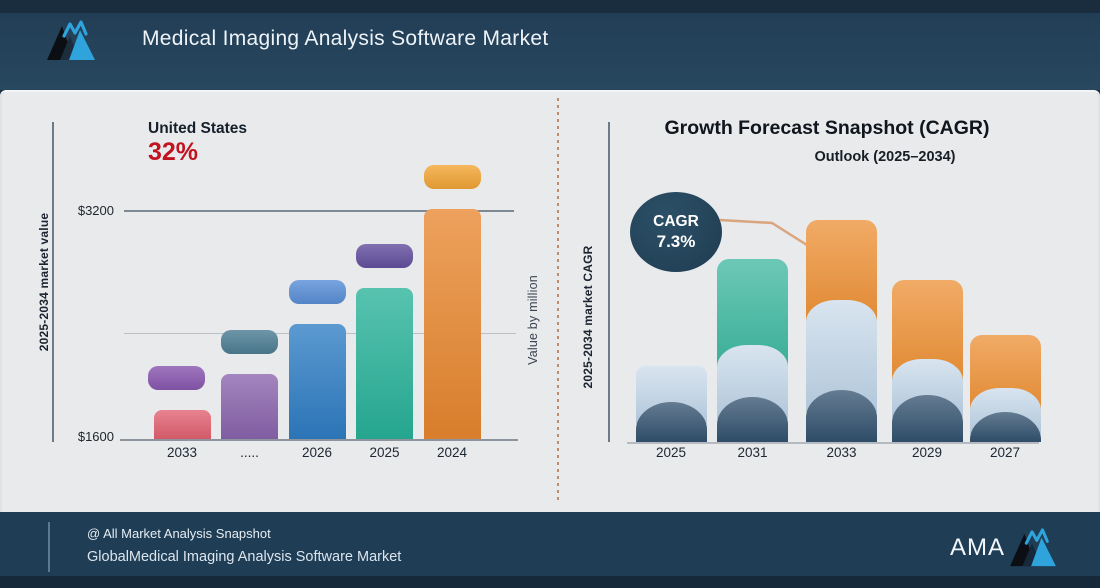 The width and height of the screenshot is (1100, 588). I want to click on footer-ama-logo-icon, so click(1033, 547).